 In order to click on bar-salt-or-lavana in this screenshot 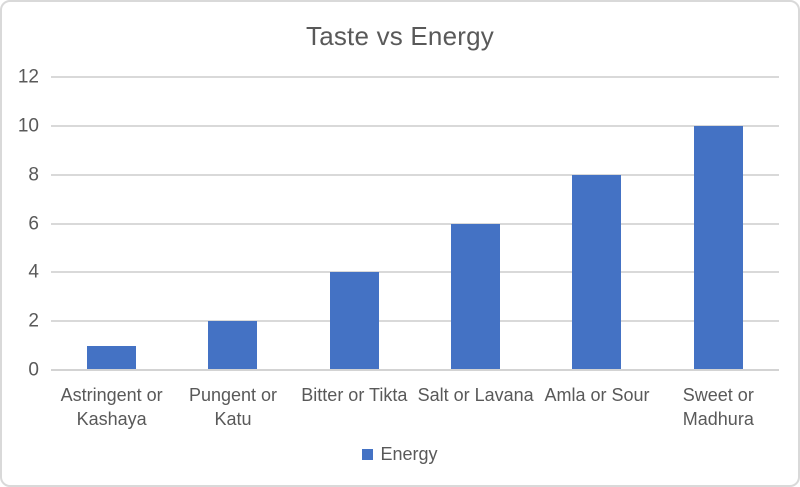, I will do `click(476, 296)`.